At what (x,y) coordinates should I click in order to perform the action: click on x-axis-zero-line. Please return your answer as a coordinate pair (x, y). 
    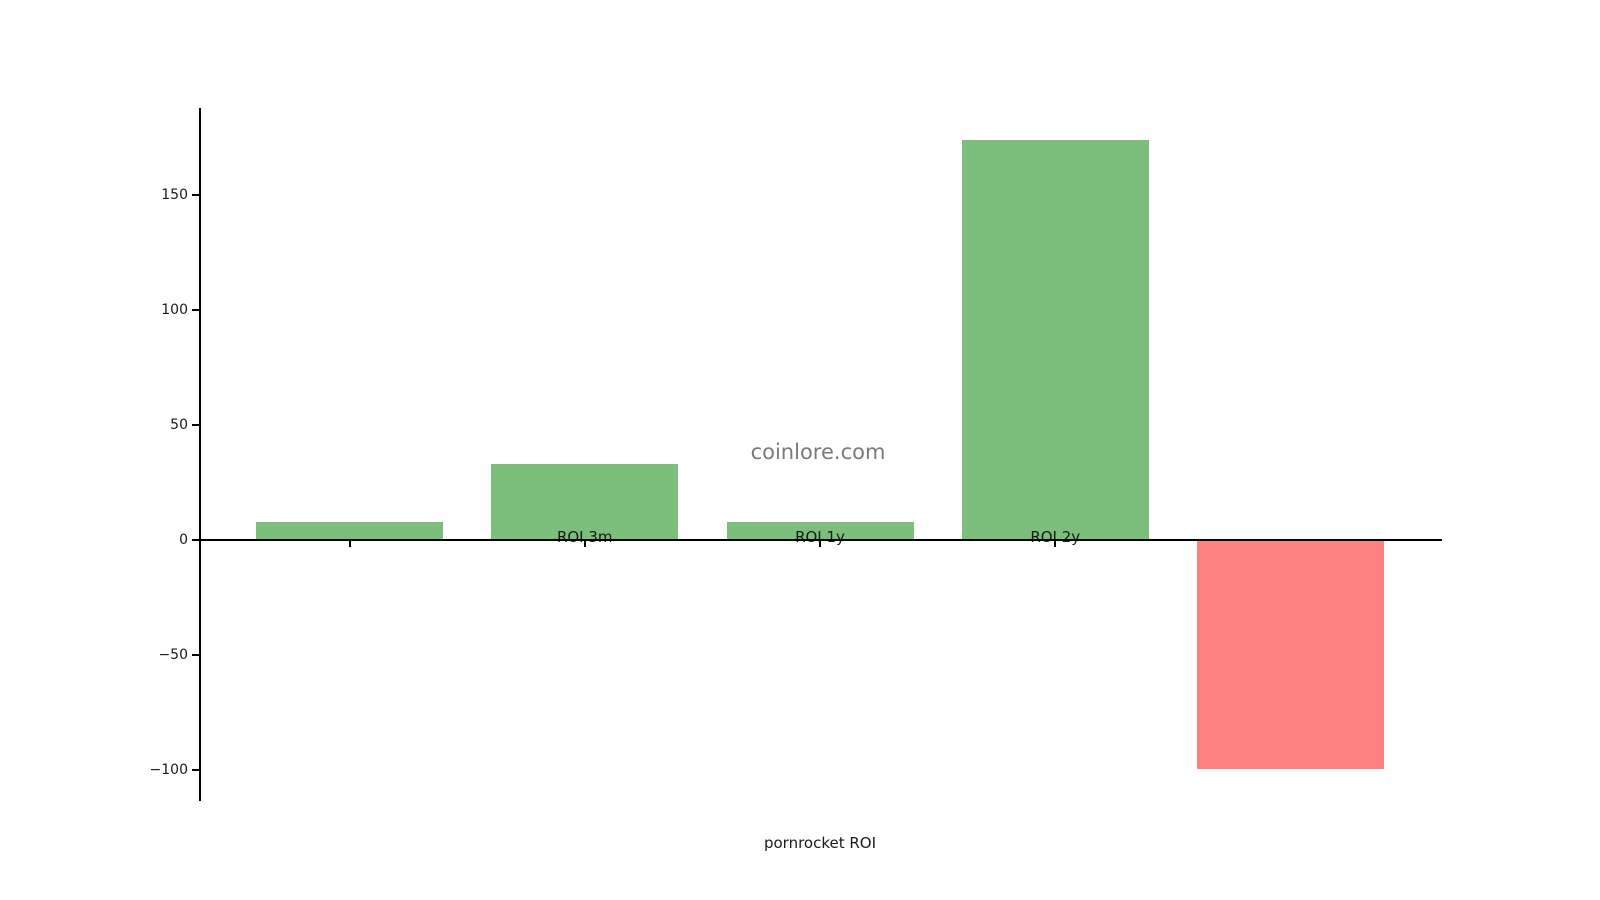
    Looking at the image, I should click on (819, 540).